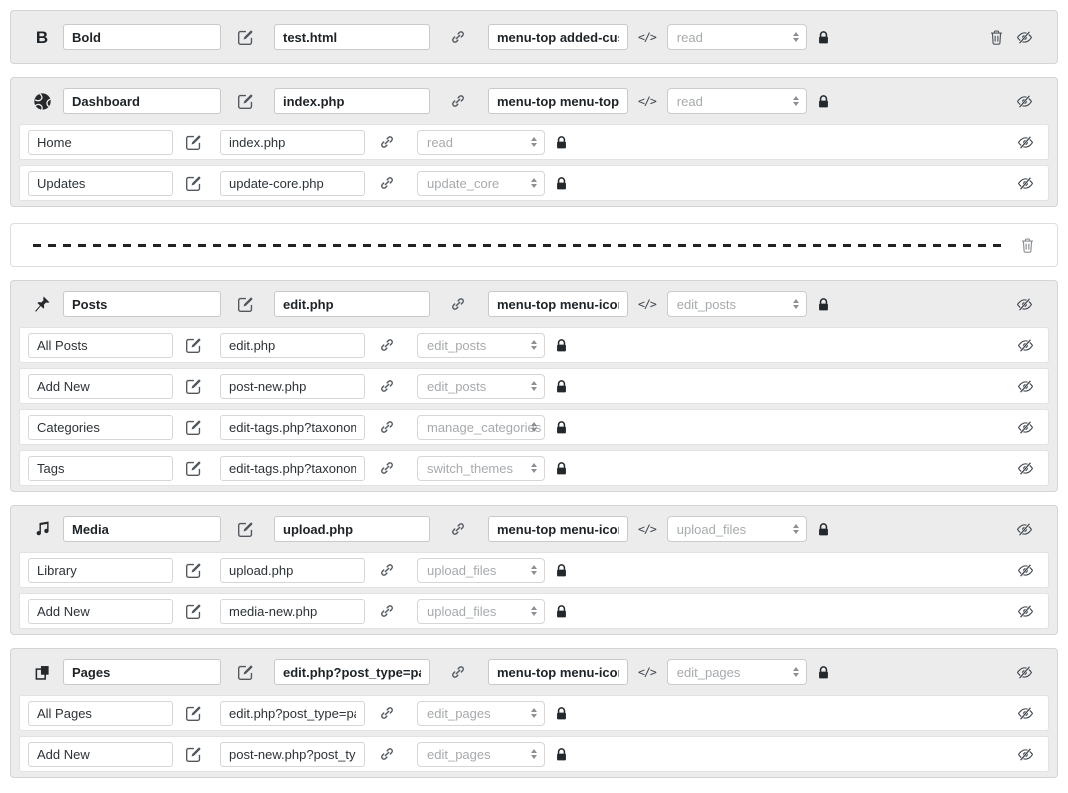 The width and height of the screenshot is (1068, 793). What do you see at coordinates (534, 304) in the screenshot?
I see `top-menu-row: </> edit_posts` at bounding box center [534, 304].